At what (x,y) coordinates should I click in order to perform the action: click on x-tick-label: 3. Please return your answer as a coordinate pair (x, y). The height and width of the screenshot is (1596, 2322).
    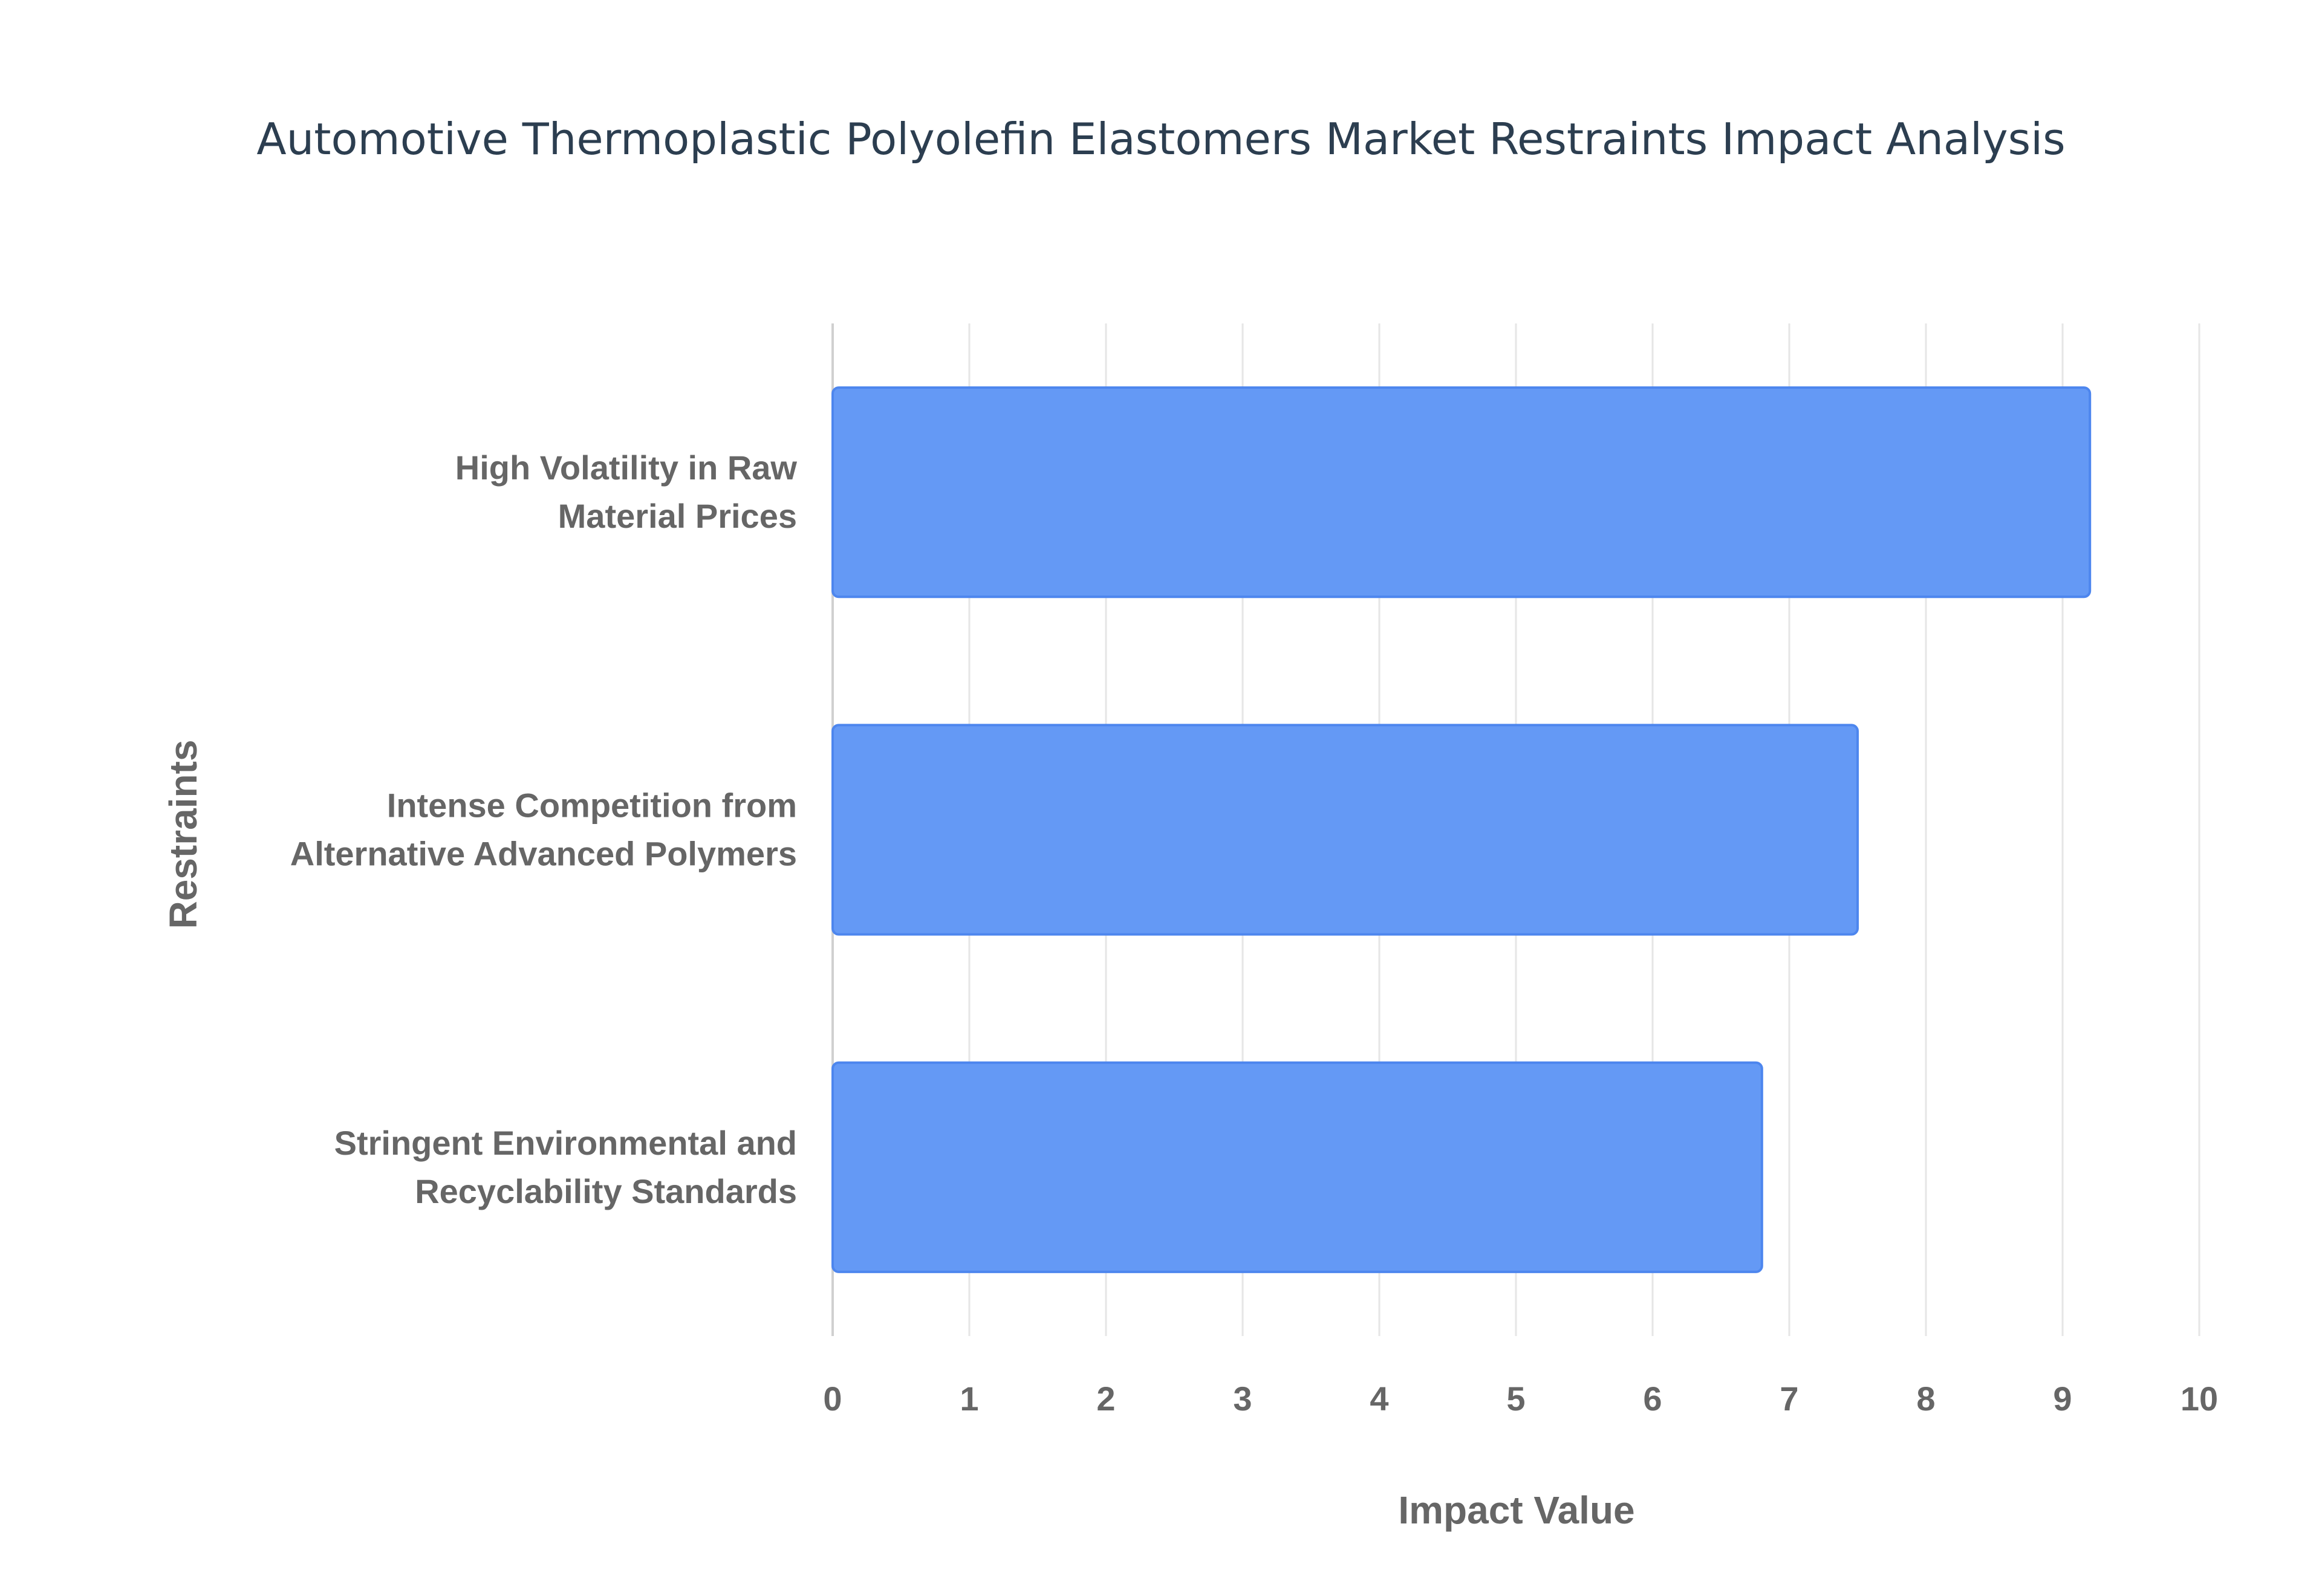
    Looking at the image, I should click on (1242, 1399).